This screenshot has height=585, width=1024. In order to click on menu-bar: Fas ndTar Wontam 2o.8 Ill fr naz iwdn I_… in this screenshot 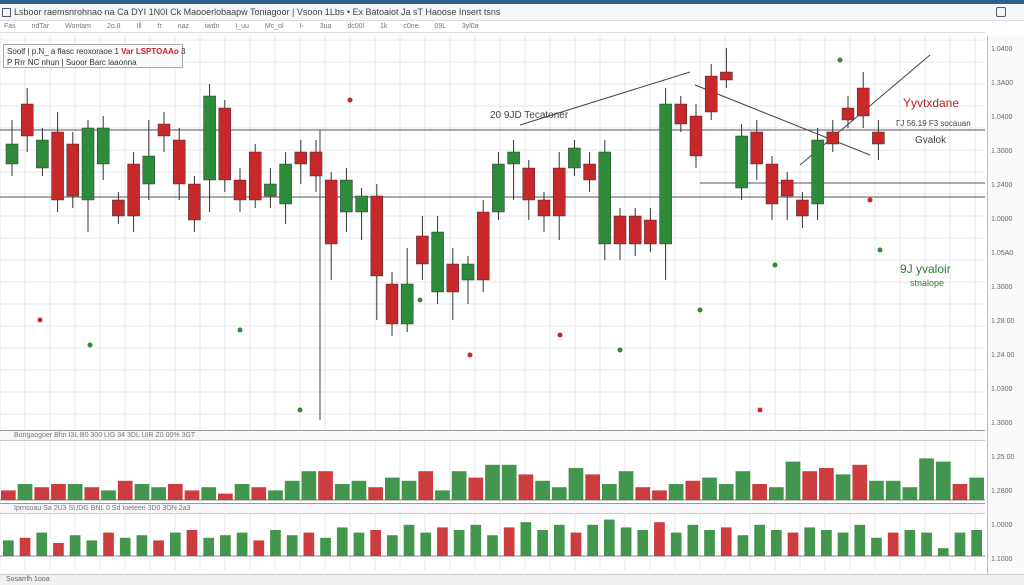, I will do `click(492, 27)`.